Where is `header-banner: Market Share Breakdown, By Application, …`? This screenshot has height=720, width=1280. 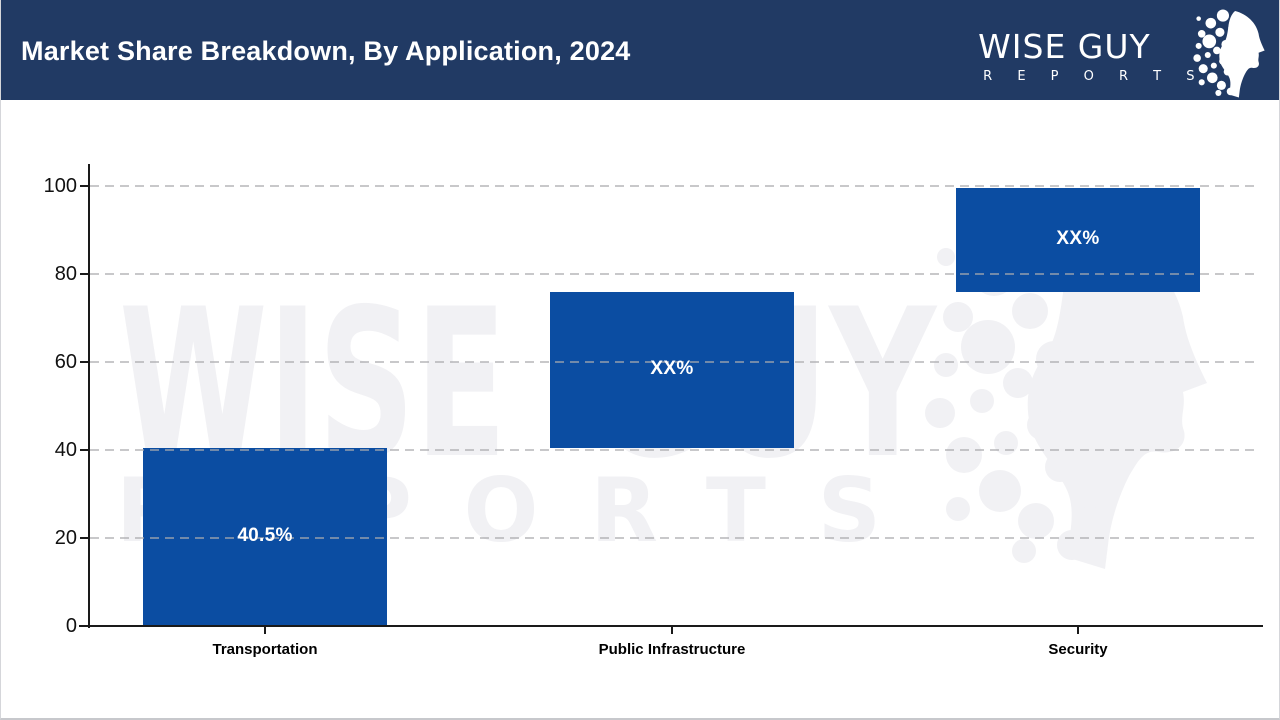 header-banner: Market Share Breakdown, By Application, … is located at coordinates (640, 50).